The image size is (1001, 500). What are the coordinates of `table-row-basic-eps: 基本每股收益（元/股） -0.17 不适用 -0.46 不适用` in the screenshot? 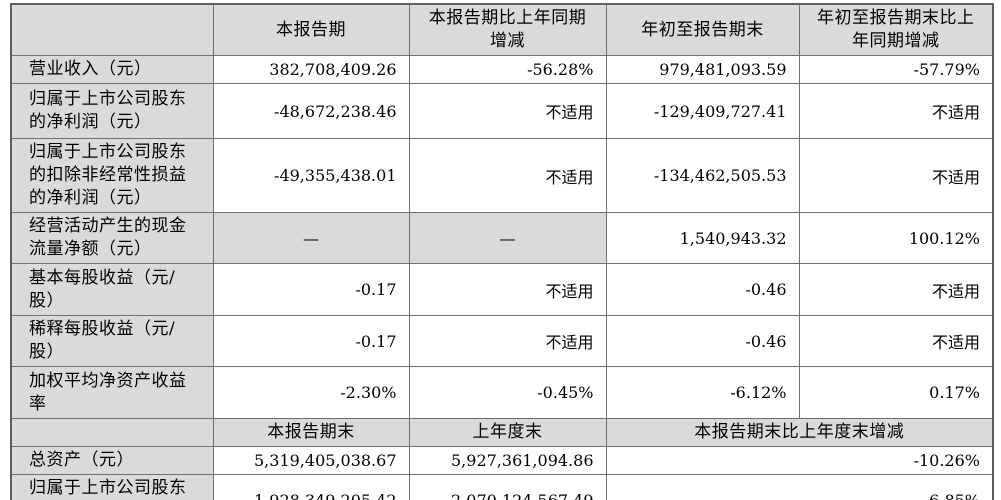 It's located at (502, 289).